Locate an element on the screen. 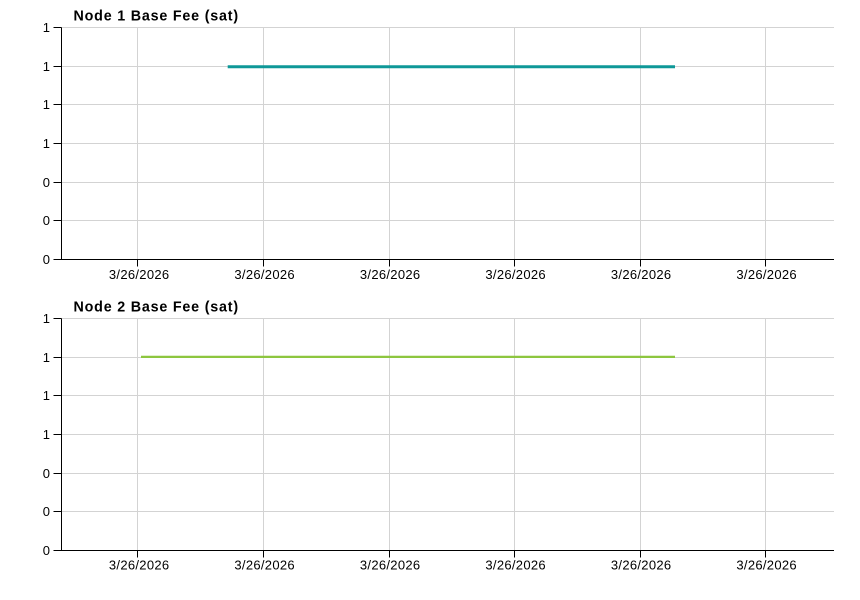 The width and height of the screenshot is (860, 600). svg-text: Node 2 Base Fee (sat) is located at coordinates (156, 308).